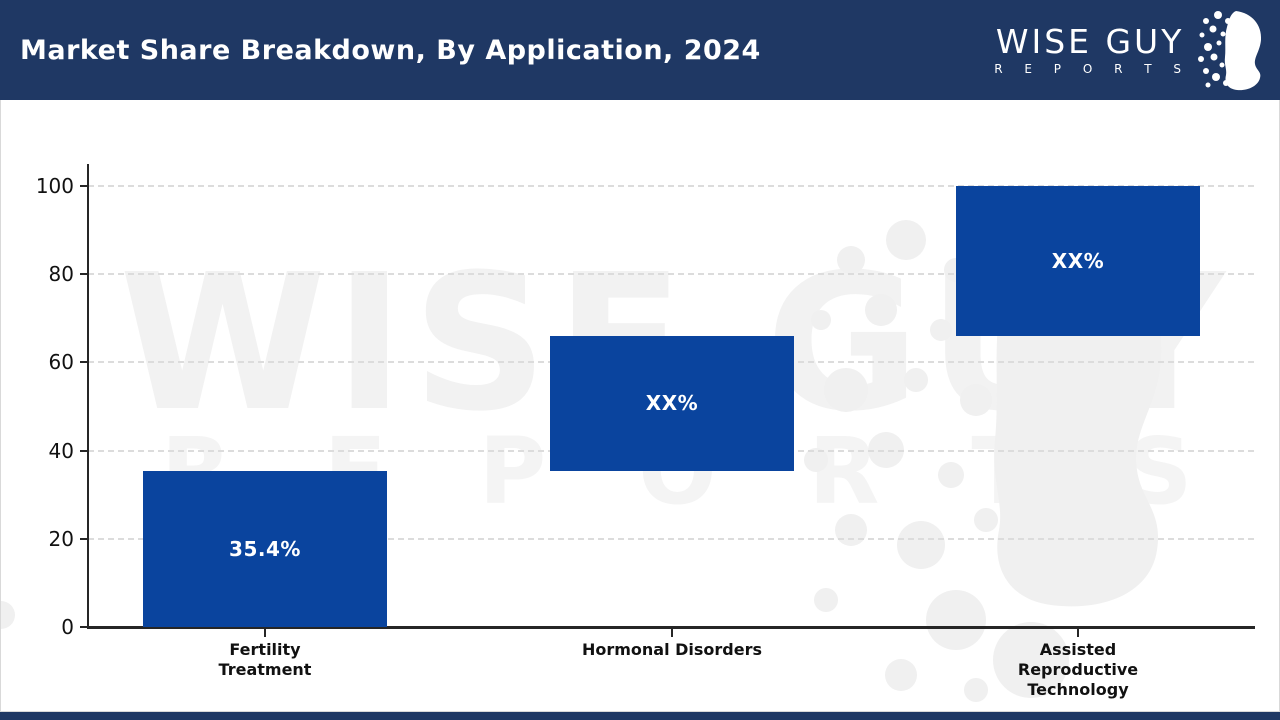 This screenshot has height=720, width=1280. I want to click on bar-label-3: XX%, so click(1078, 260).